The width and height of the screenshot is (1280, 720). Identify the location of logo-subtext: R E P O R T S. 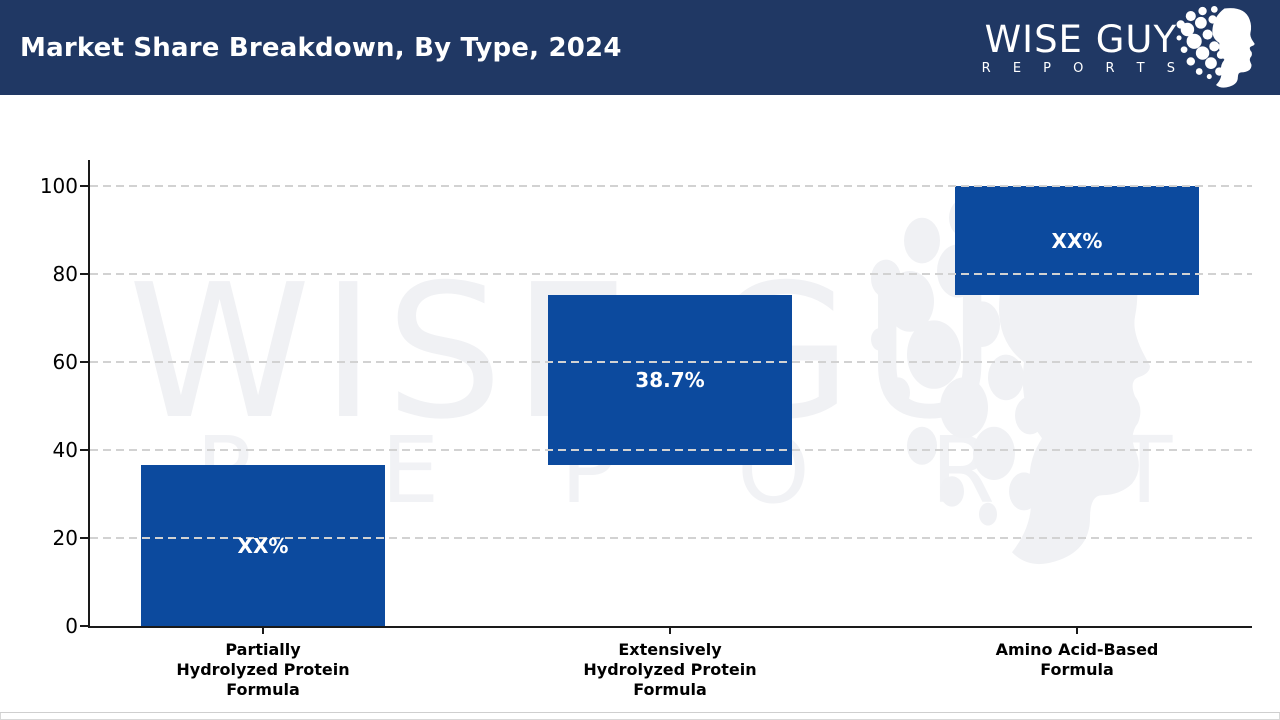
(1082, 68).